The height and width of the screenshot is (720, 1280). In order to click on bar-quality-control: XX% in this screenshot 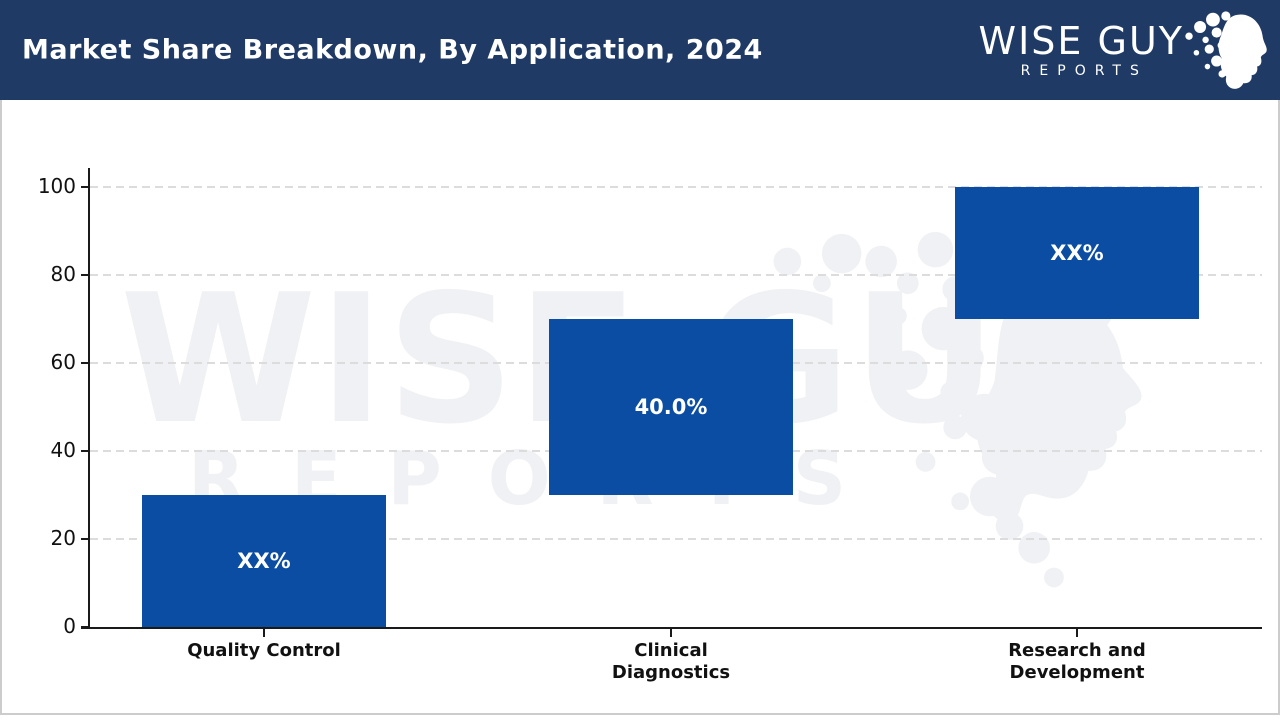, I will do `click(264, 561)`.